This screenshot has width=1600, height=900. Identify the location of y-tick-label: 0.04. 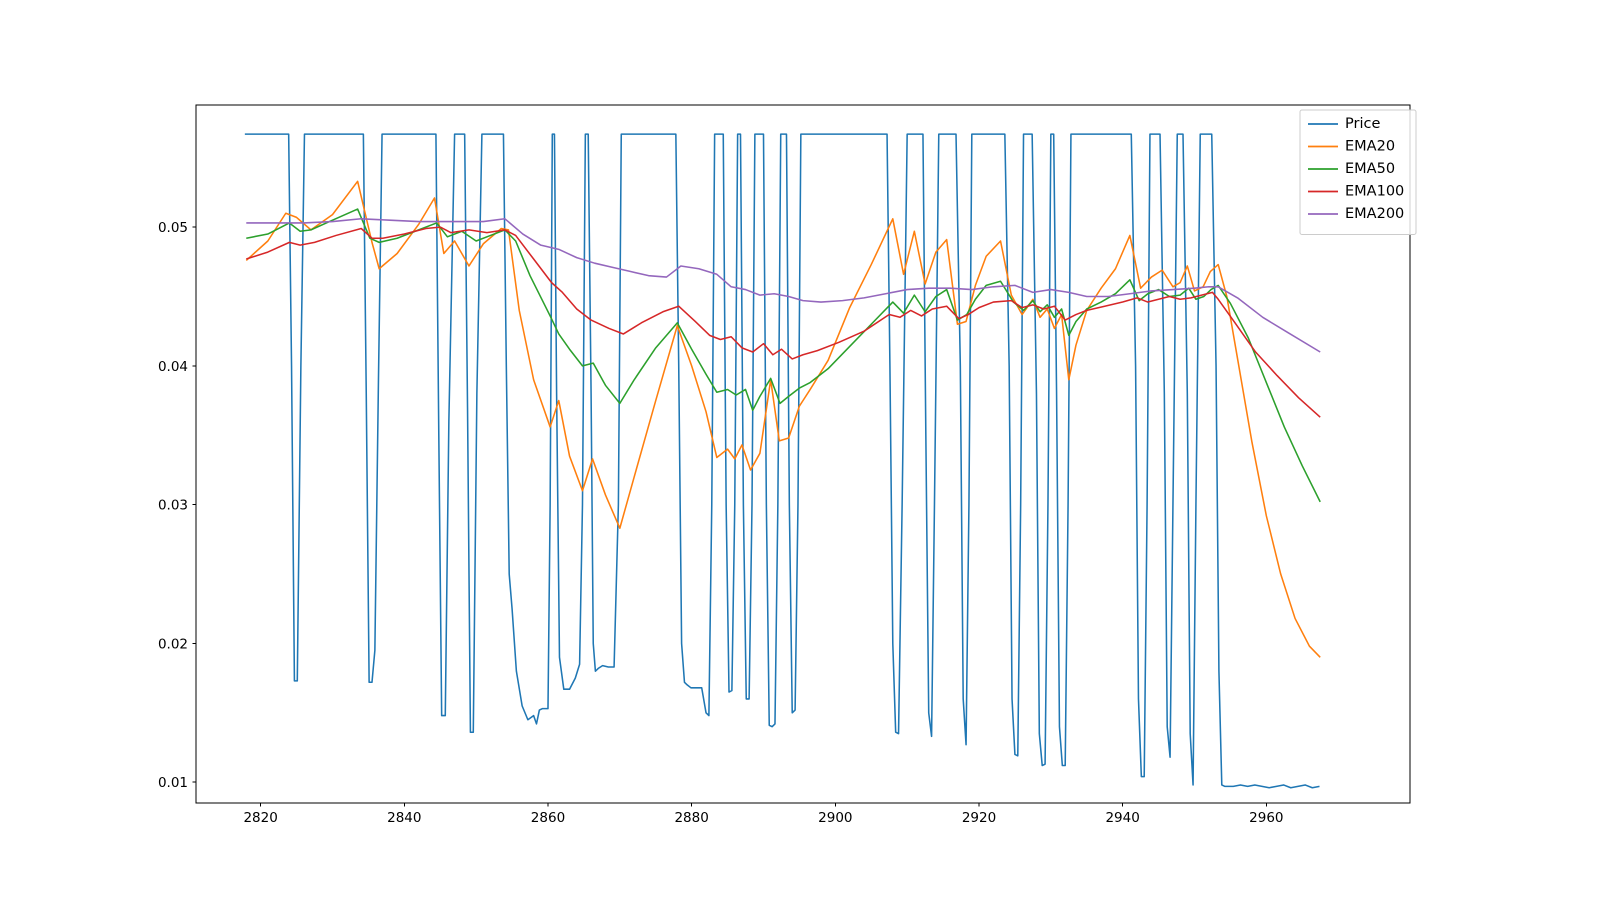
(173, 367).